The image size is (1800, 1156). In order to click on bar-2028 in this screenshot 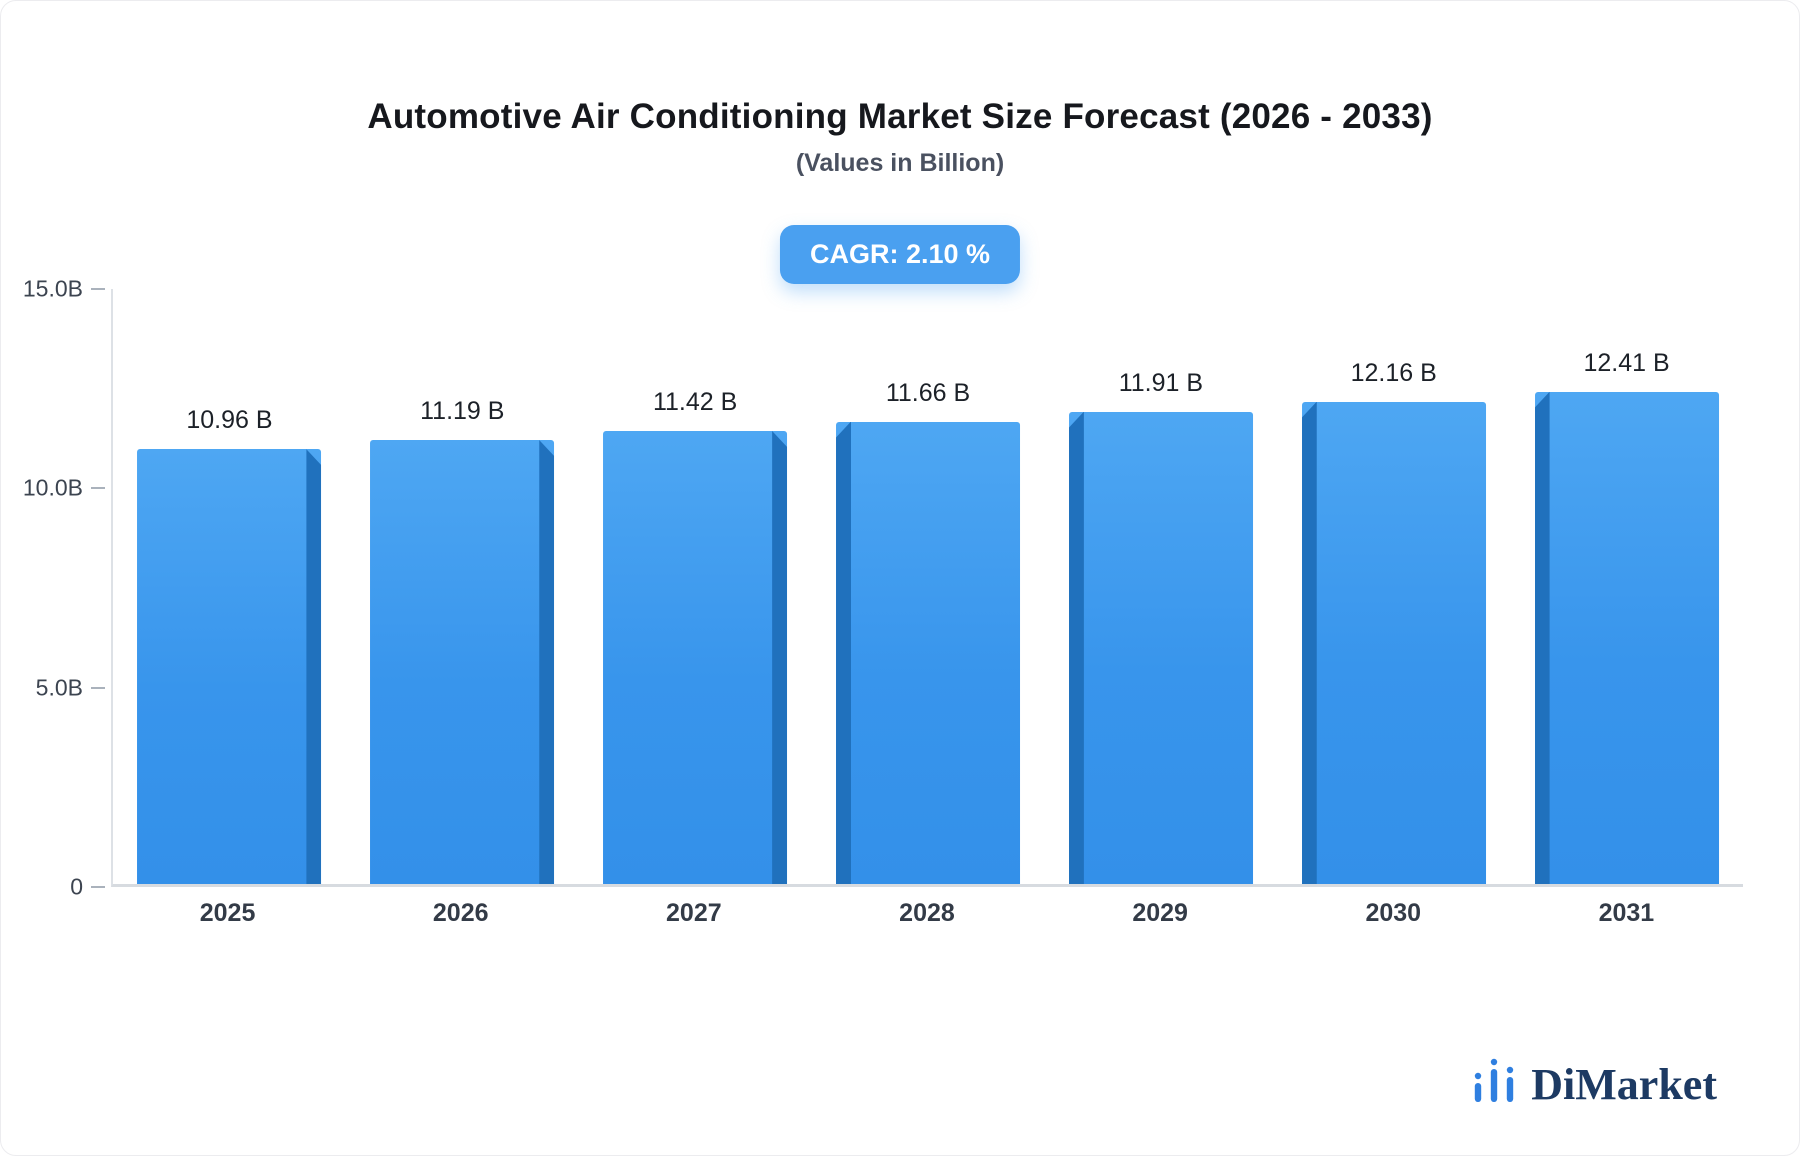, I will do `click(928, 652)`.